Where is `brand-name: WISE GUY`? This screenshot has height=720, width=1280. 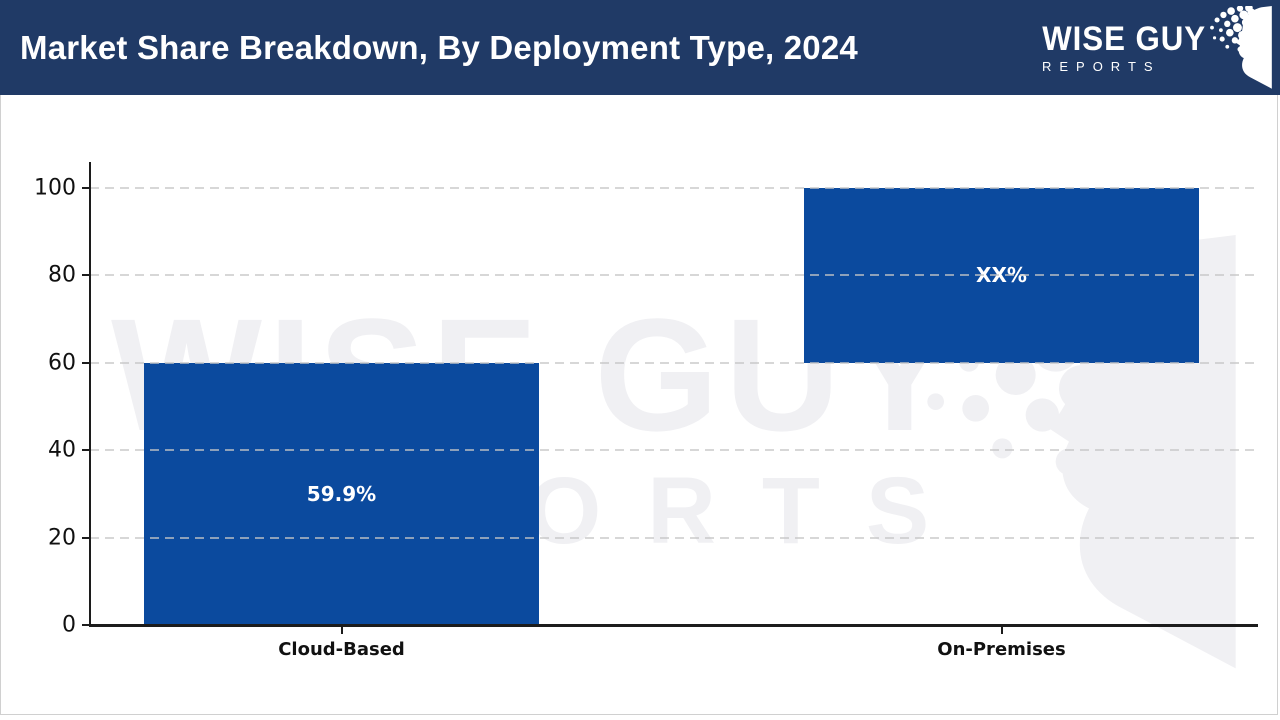 brand-name: WISE GUY is located at coordinates (1124, 39).